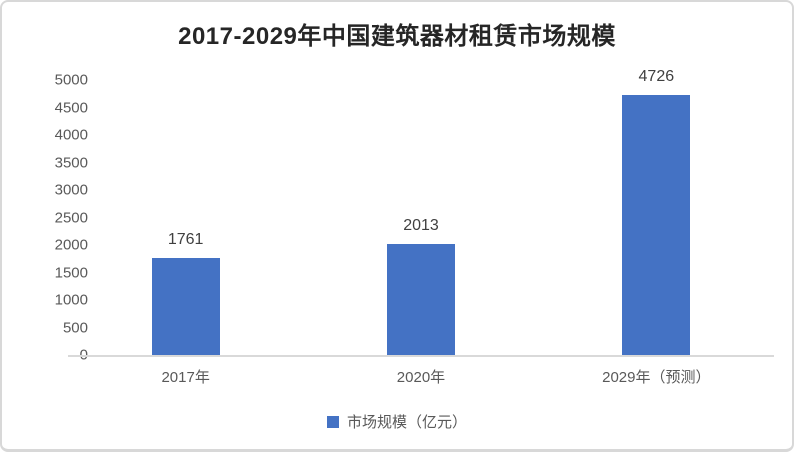  What do you see at coordinates (656, 377) in the screenshot?
I see `x-axis-category-label: 2029年（预测）` at bounding box center [656, 377].